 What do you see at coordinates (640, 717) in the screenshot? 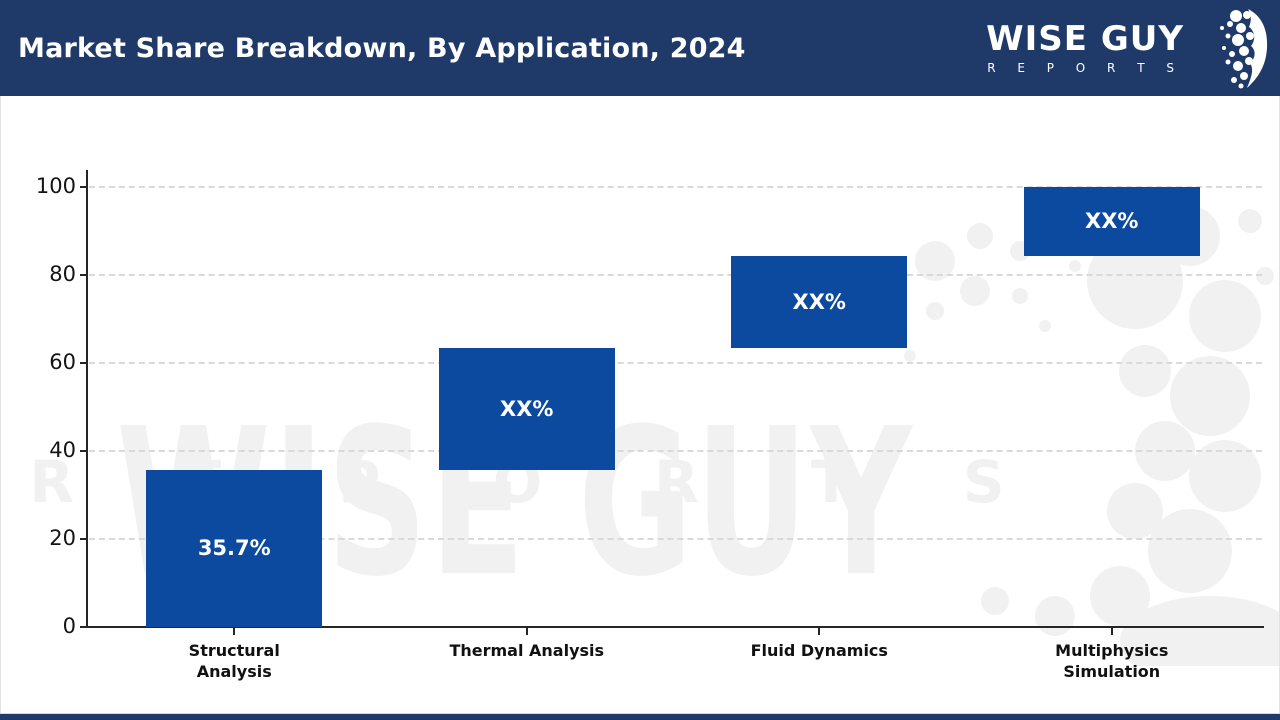
I see `footer-bar` at bounding box center [640, 717].